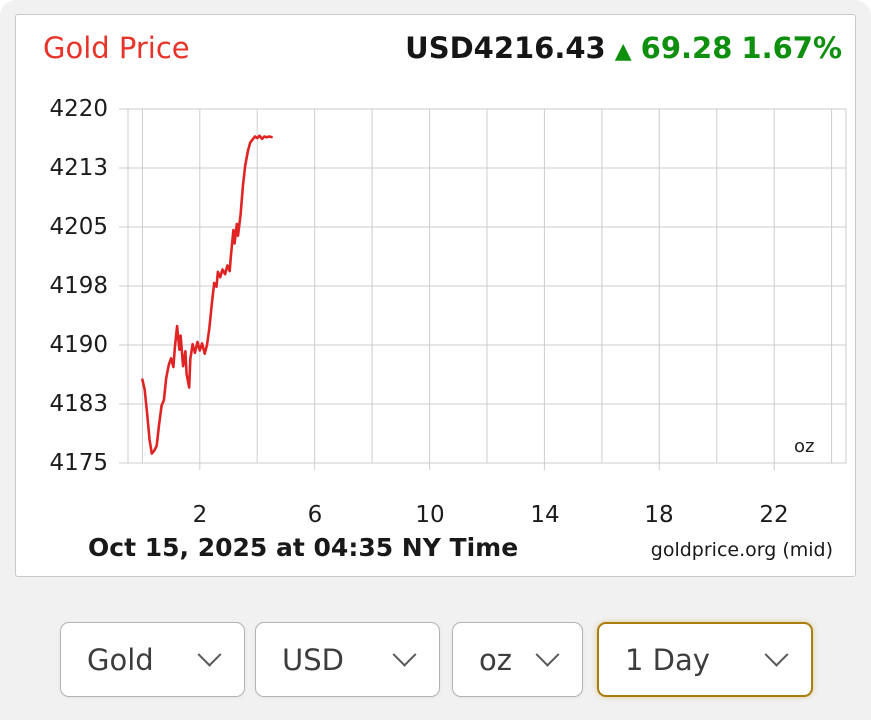 The height and width of the screenshot is (720, 871). I want to click on period-select: 1 Day, so click(705, 659).